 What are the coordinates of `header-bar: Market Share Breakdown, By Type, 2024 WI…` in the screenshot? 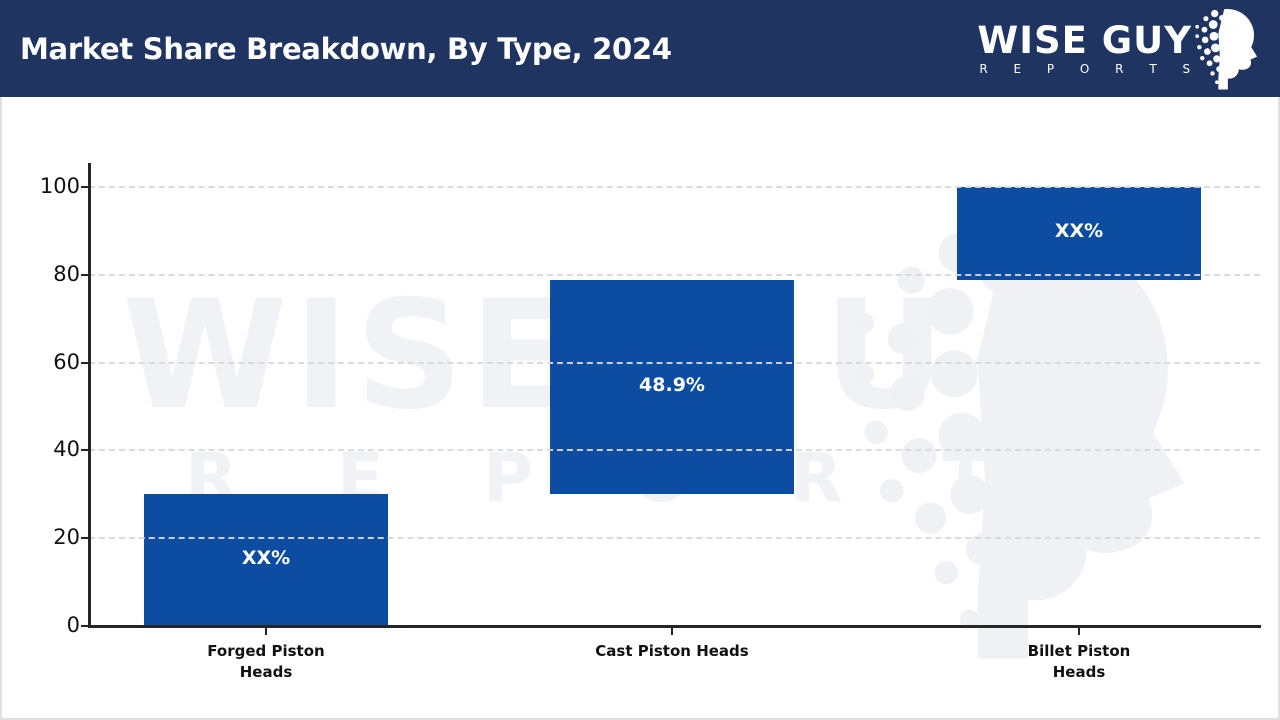 It's located at (640, 48).